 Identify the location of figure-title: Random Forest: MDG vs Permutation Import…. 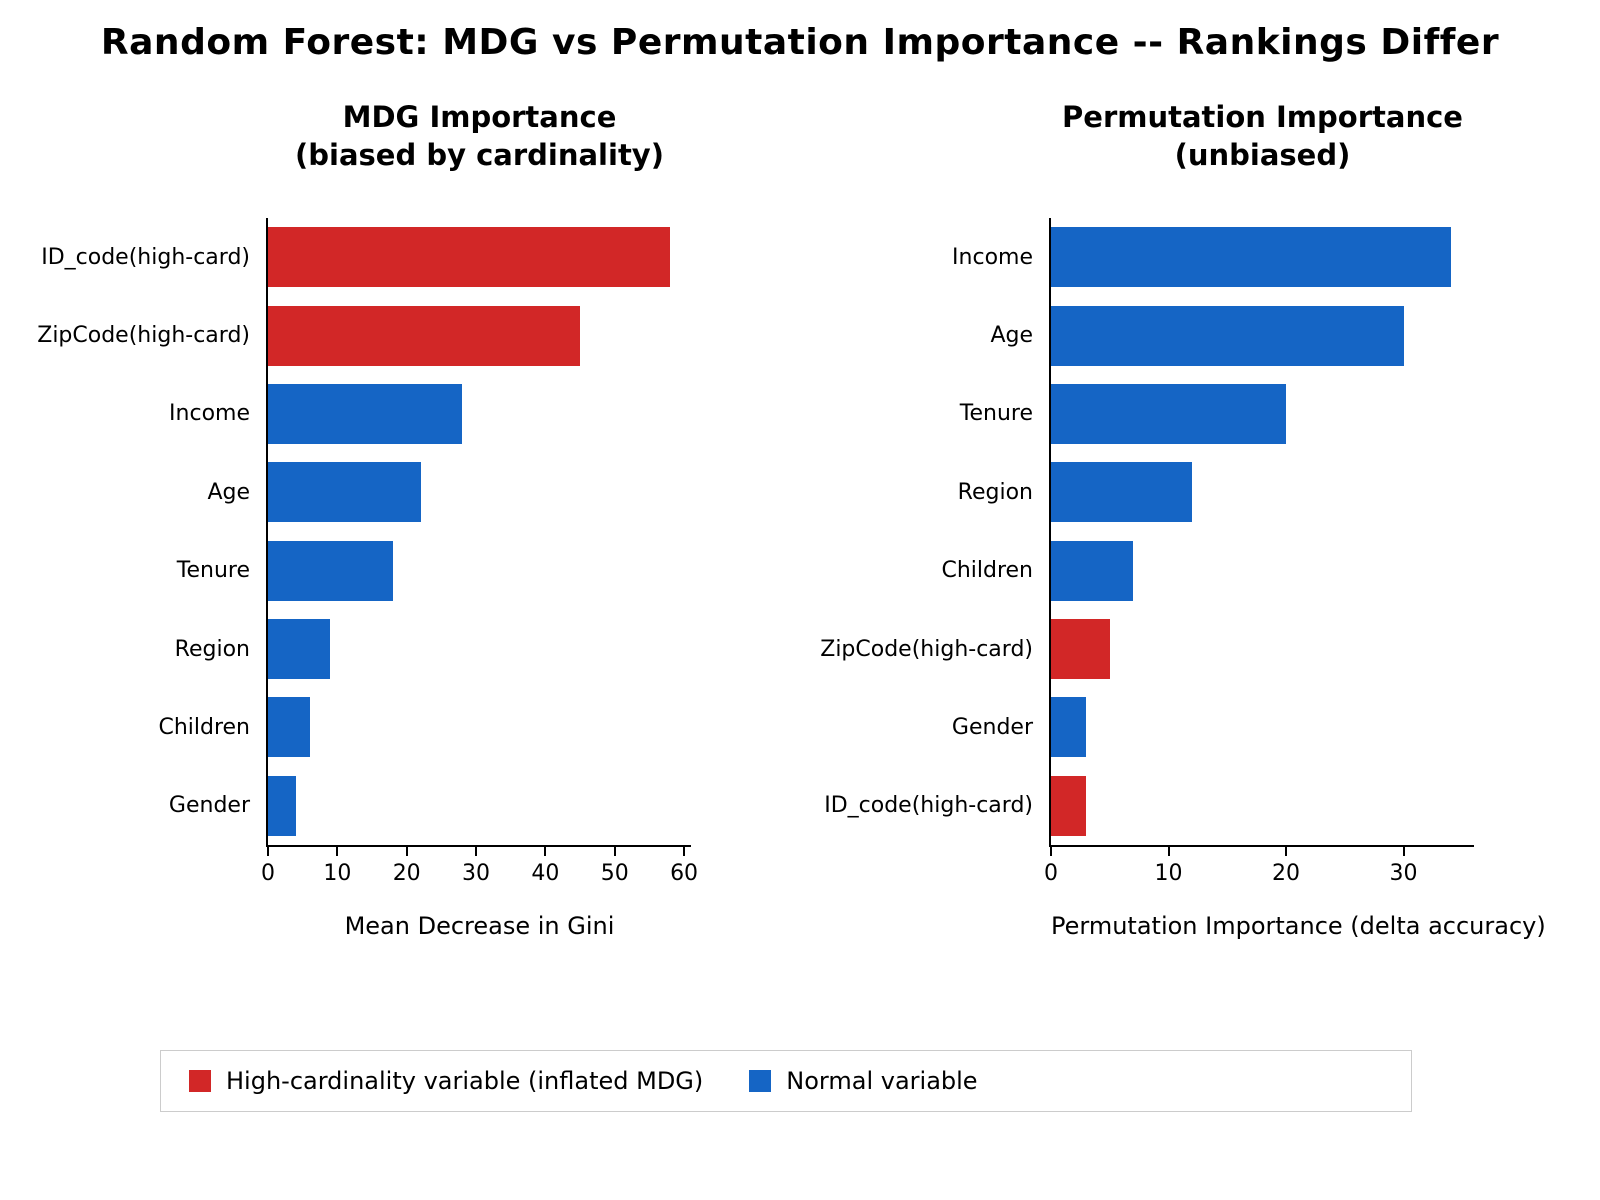
(800, 42).